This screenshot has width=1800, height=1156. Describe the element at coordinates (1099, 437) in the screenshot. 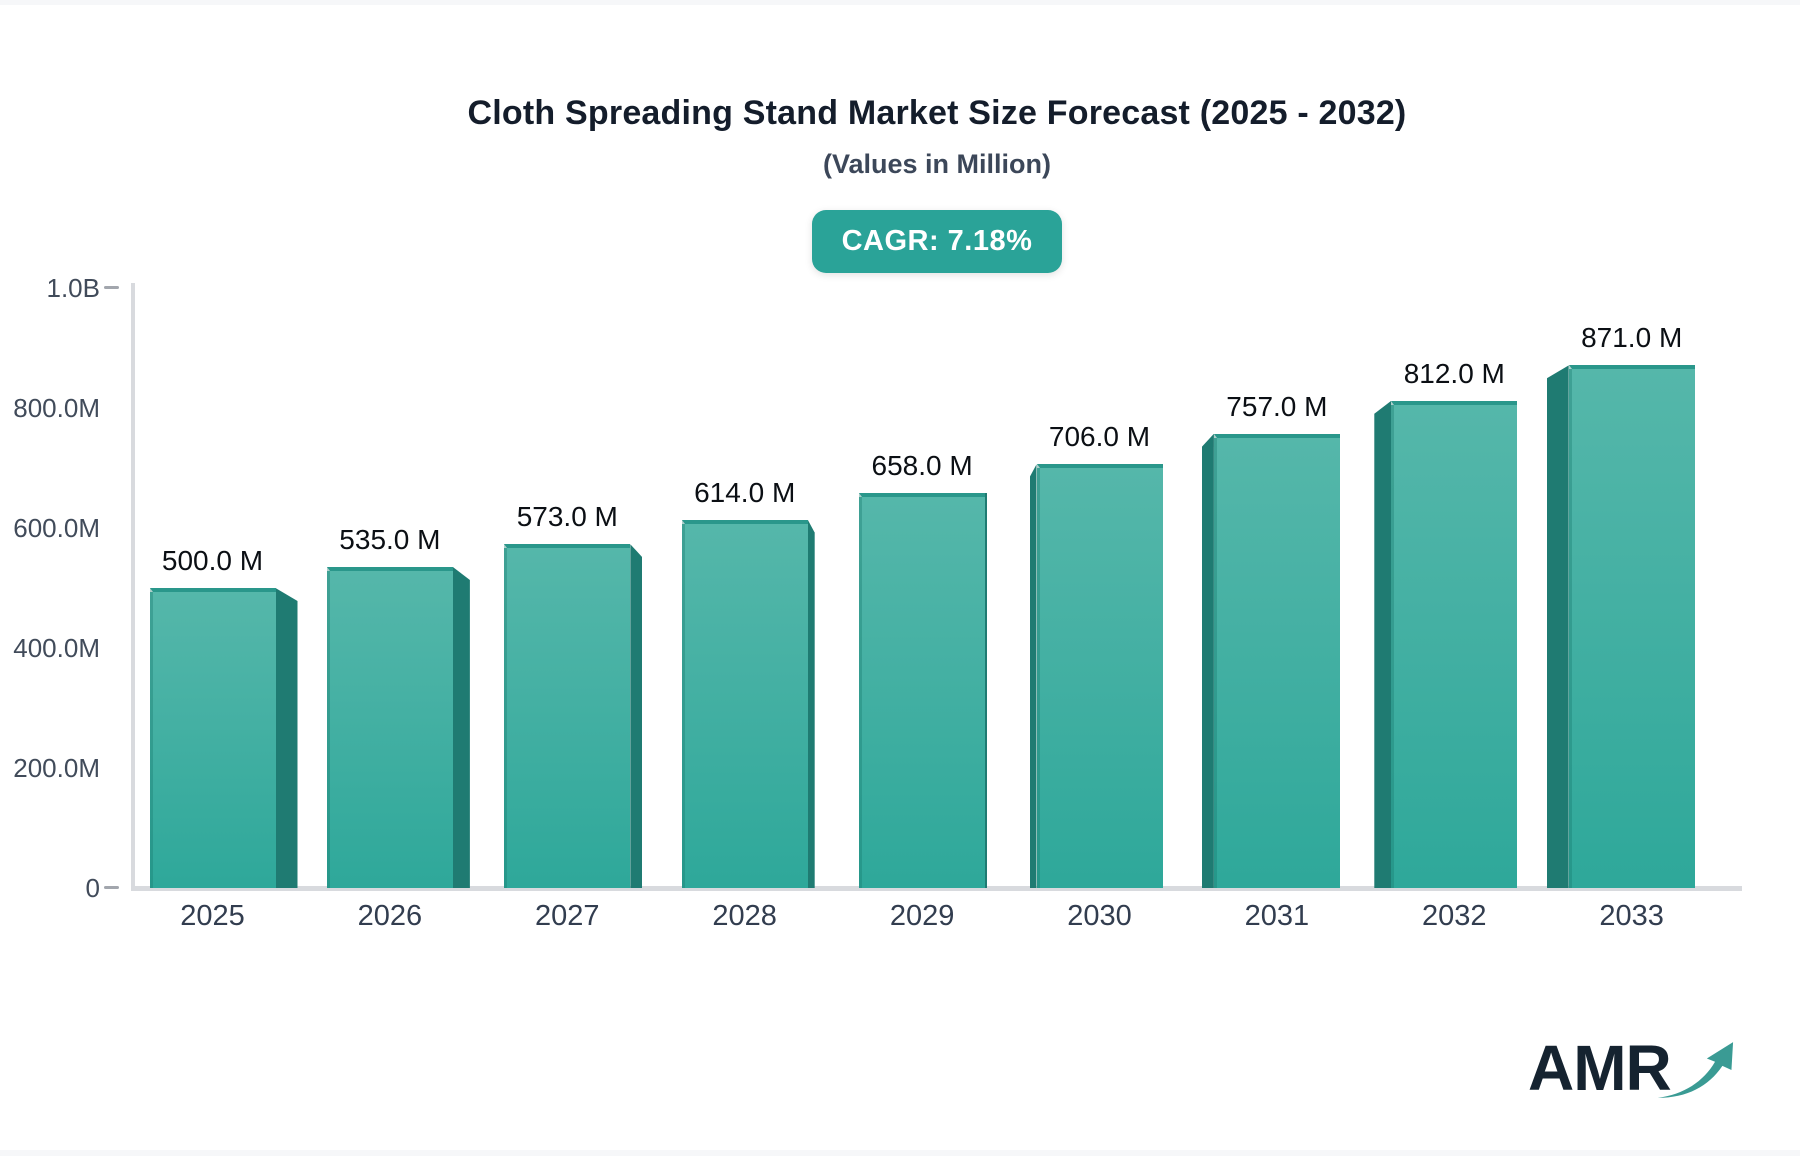

I see `bar-value-label: 706.0 M` at that location.